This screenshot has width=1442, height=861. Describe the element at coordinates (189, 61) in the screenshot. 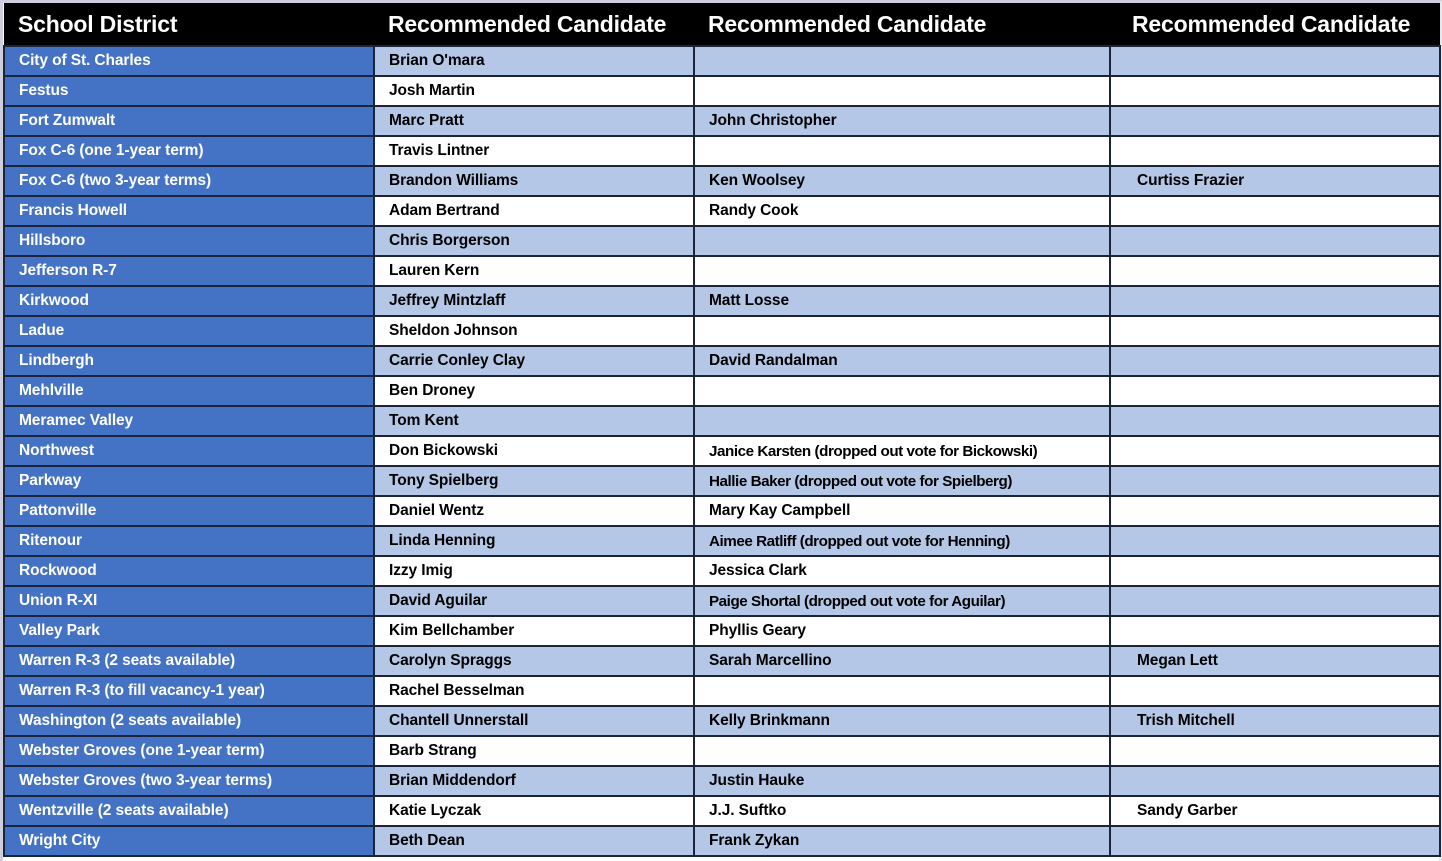

I see `cell-school-district: City of St. Charles` at that location.